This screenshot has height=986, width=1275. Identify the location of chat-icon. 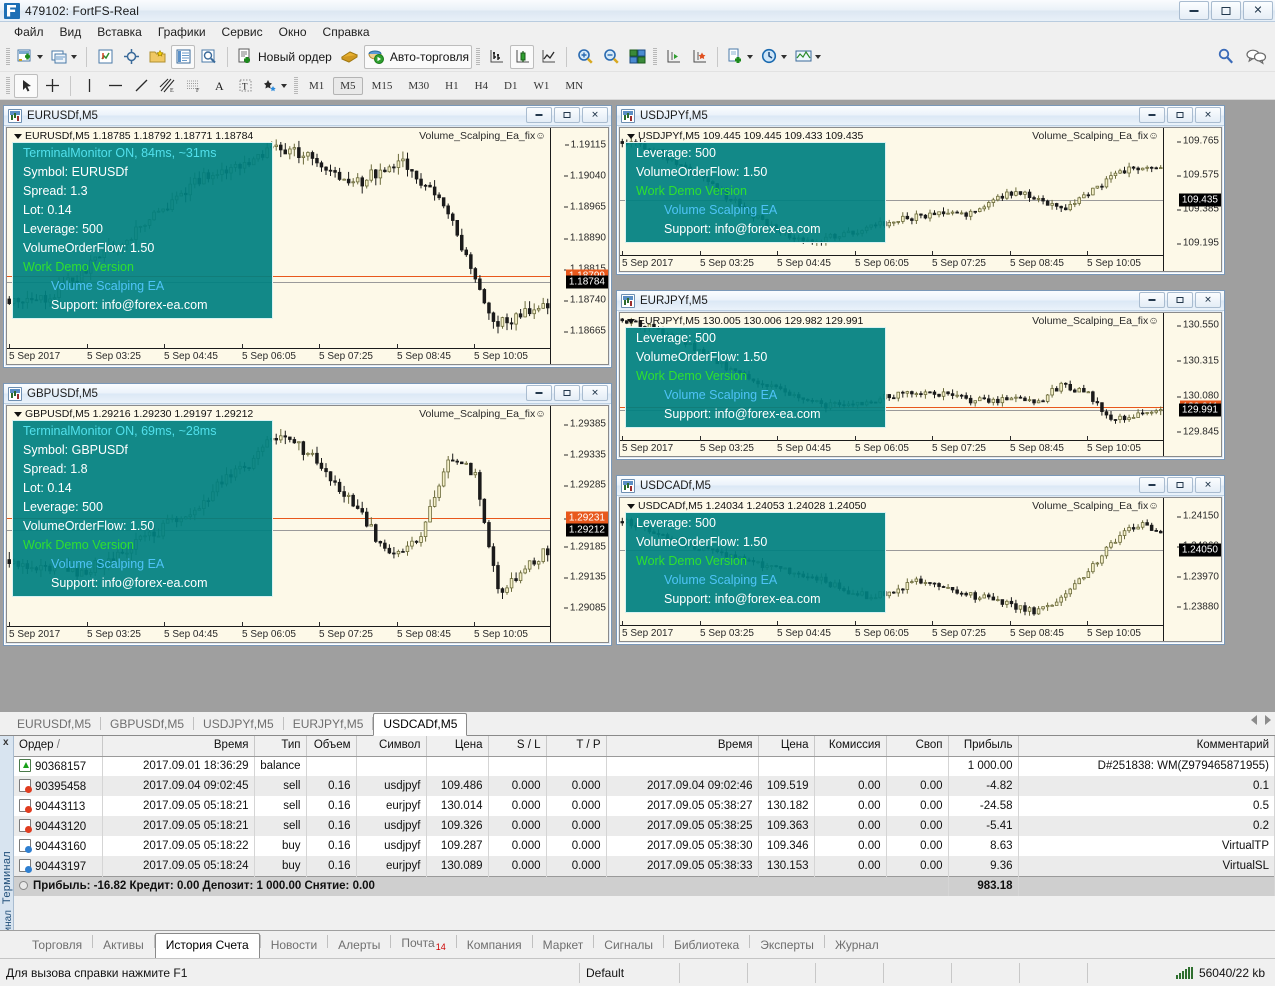
(1256, 57).